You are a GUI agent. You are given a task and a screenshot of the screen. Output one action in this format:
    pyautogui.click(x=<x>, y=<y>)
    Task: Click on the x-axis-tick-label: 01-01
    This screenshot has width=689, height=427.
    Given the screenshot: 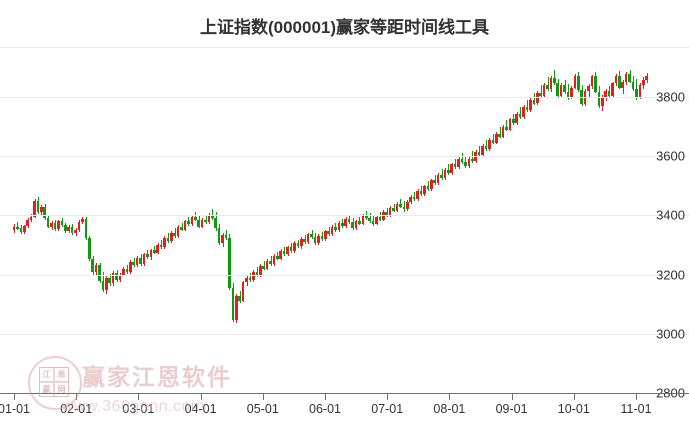 What is the action you would take?
    pyautogui.click(x=15, y=409)
    